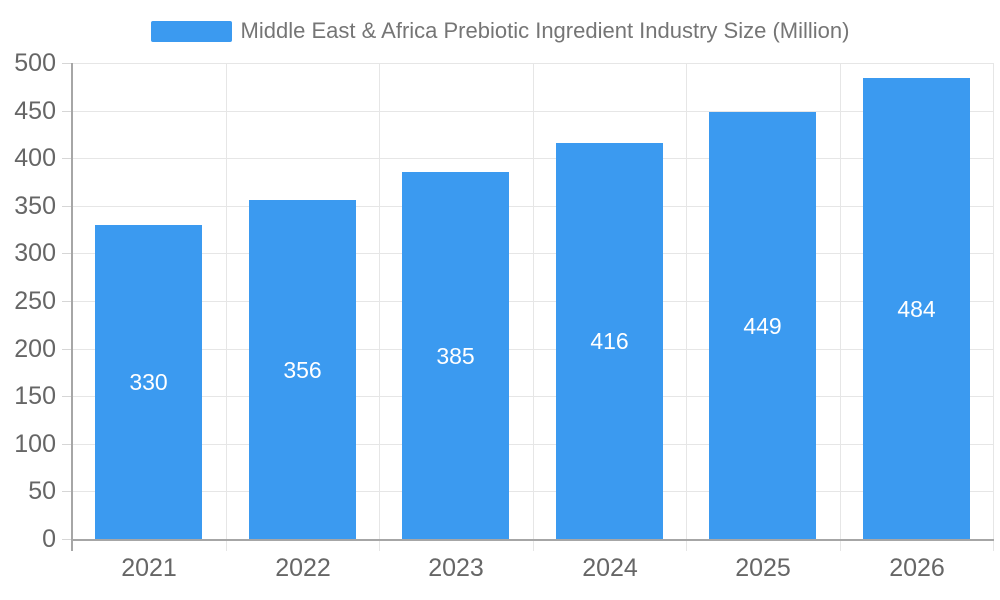  I want to click on bar-value-label: 356, so click(302, 370).